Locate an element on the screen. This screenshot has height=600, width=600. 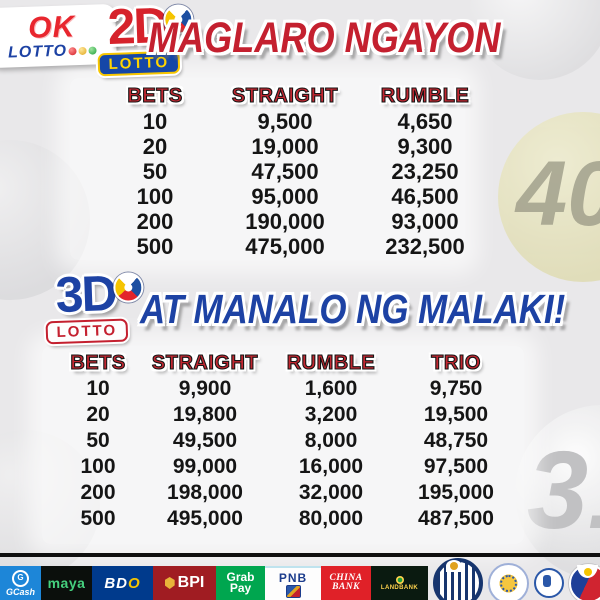
payment-landbank-logo: LANDBANK is located at coordinates (399, 583).